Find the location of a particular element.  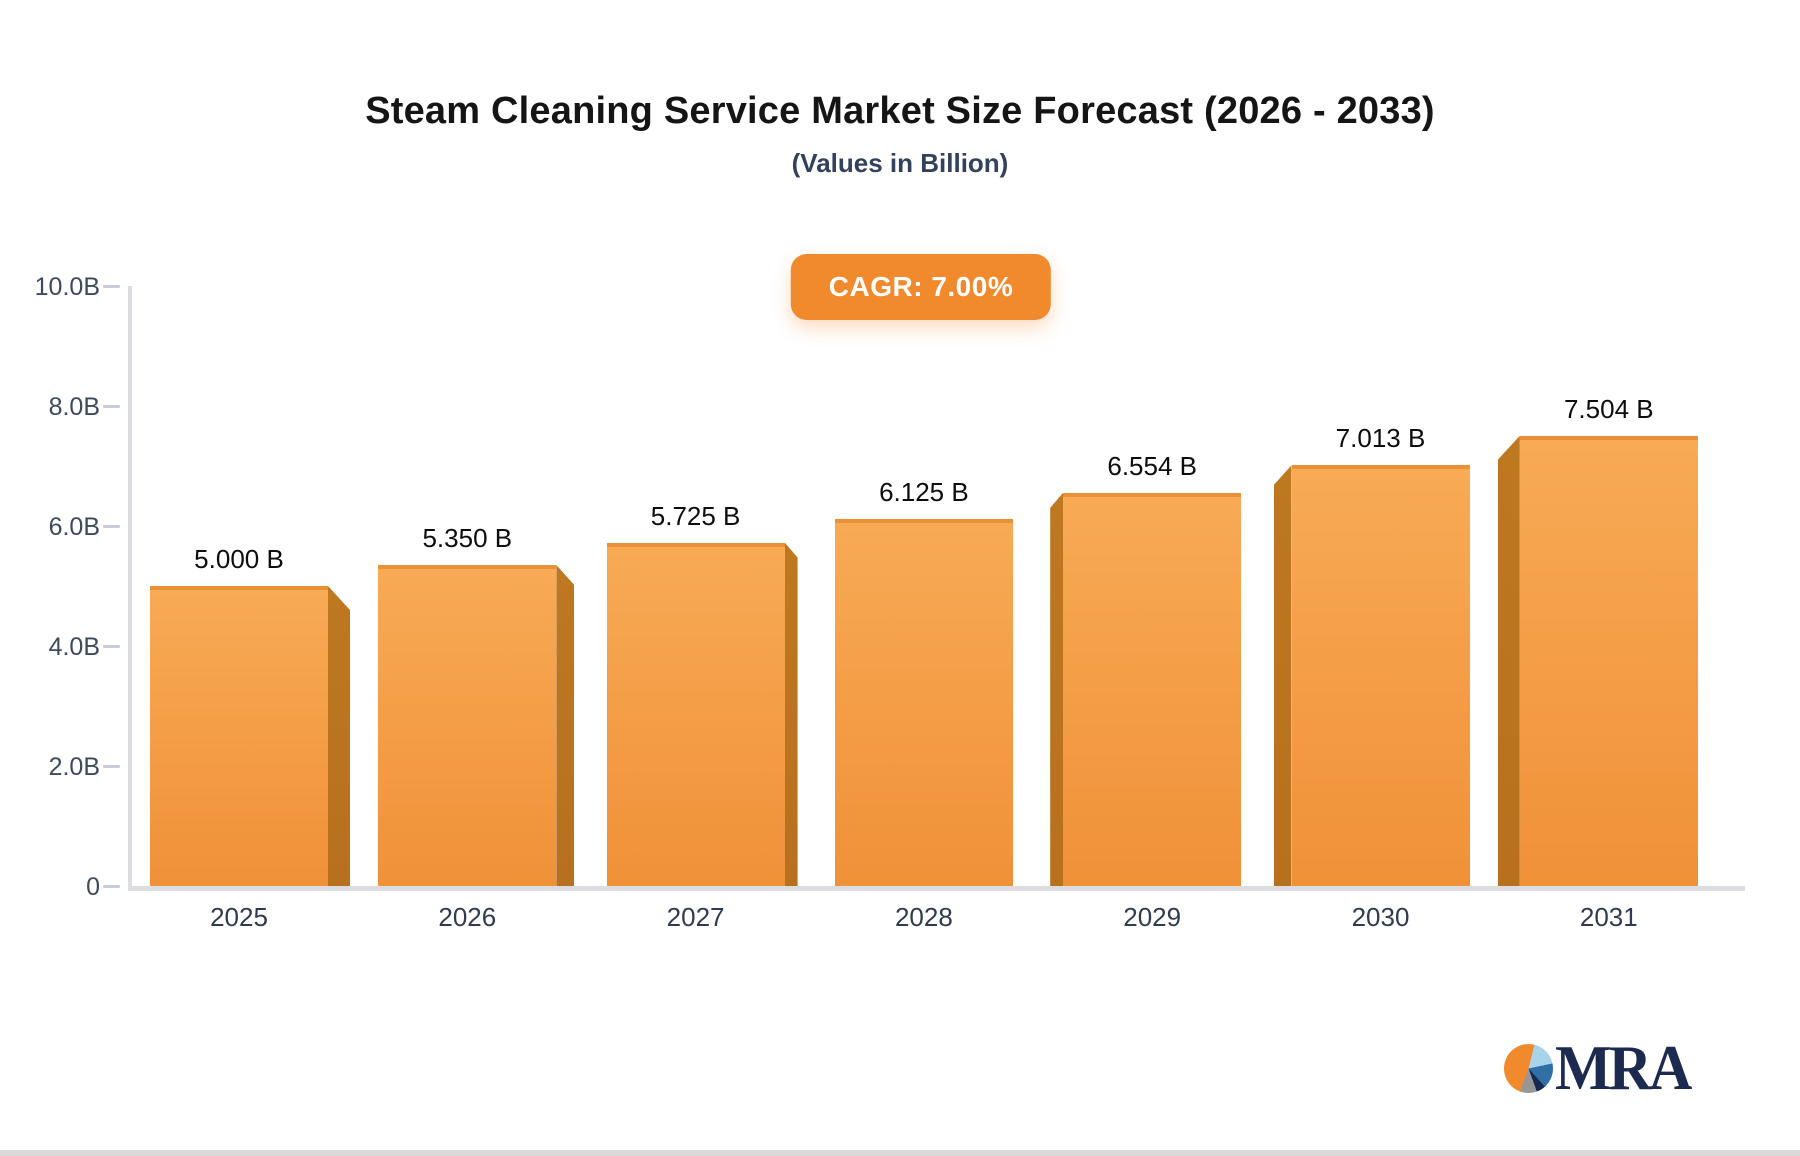

x-tick-label: 2025 is located at coordinates (239, 917).